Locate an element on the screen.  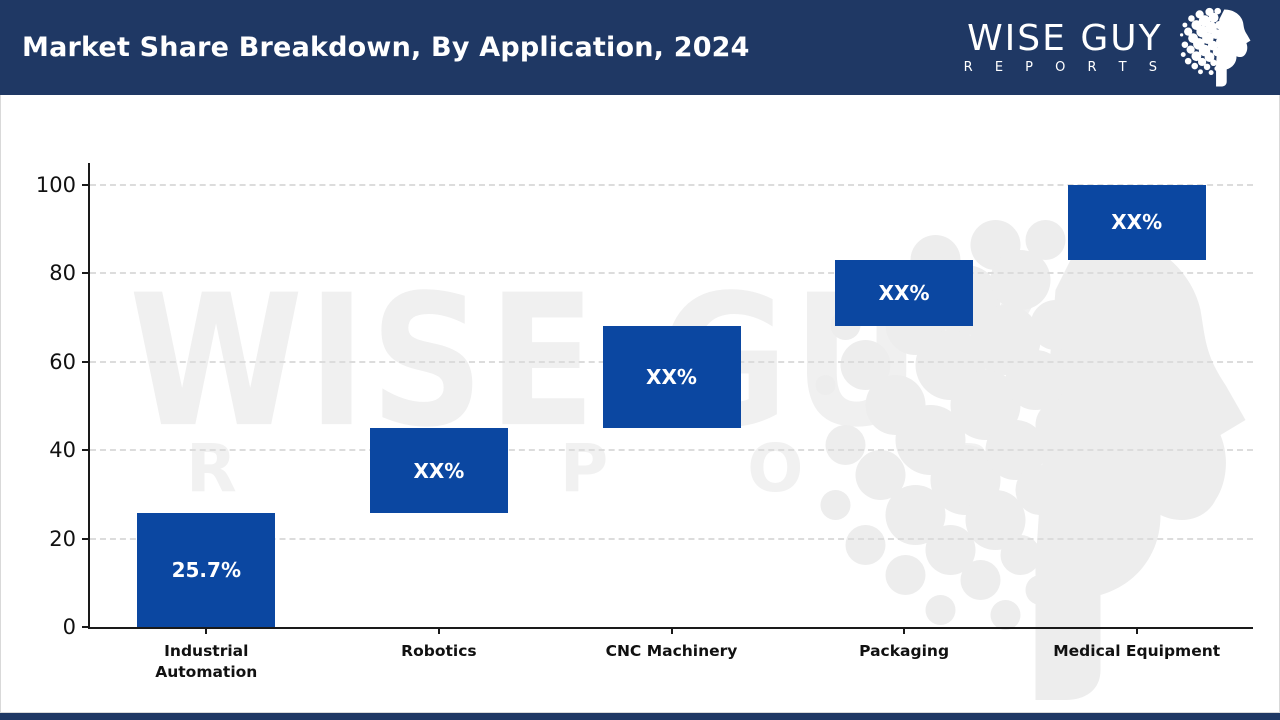
y-tick-label-40: 40 is located at coordinates (62, 450).